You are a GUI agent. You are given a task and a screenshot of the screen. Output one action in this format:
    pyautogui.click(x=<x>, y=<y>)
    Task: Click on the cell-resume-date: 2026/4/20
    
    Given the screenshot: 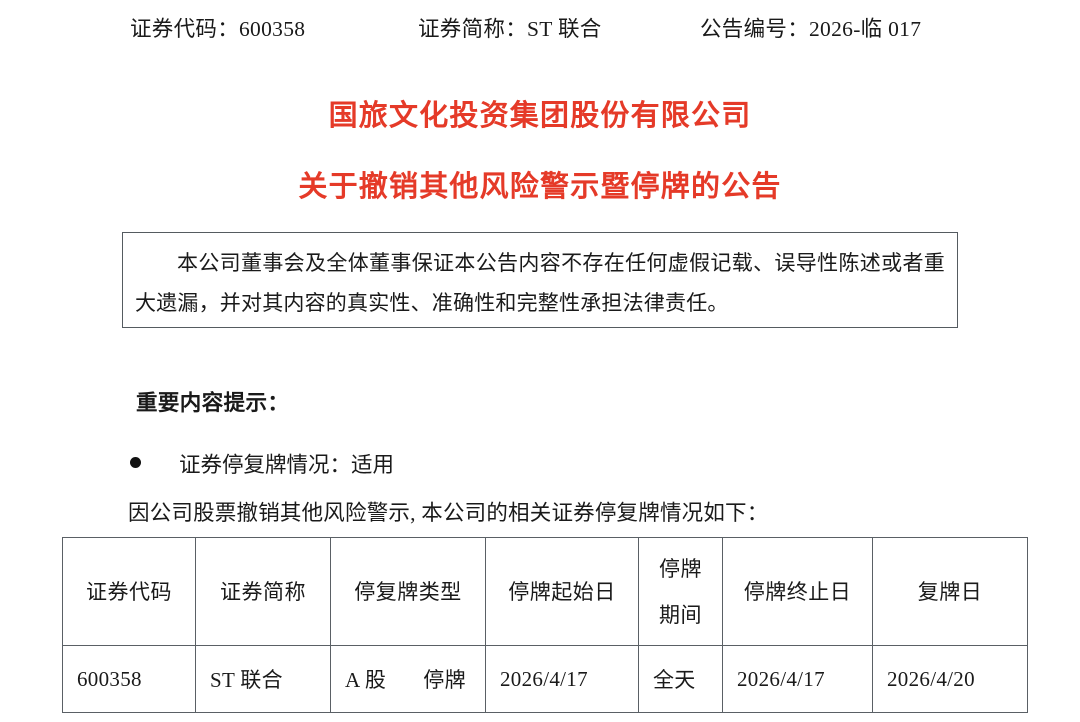 What is the action you would take?
    pyautogui.click(x=950, y=679)
    